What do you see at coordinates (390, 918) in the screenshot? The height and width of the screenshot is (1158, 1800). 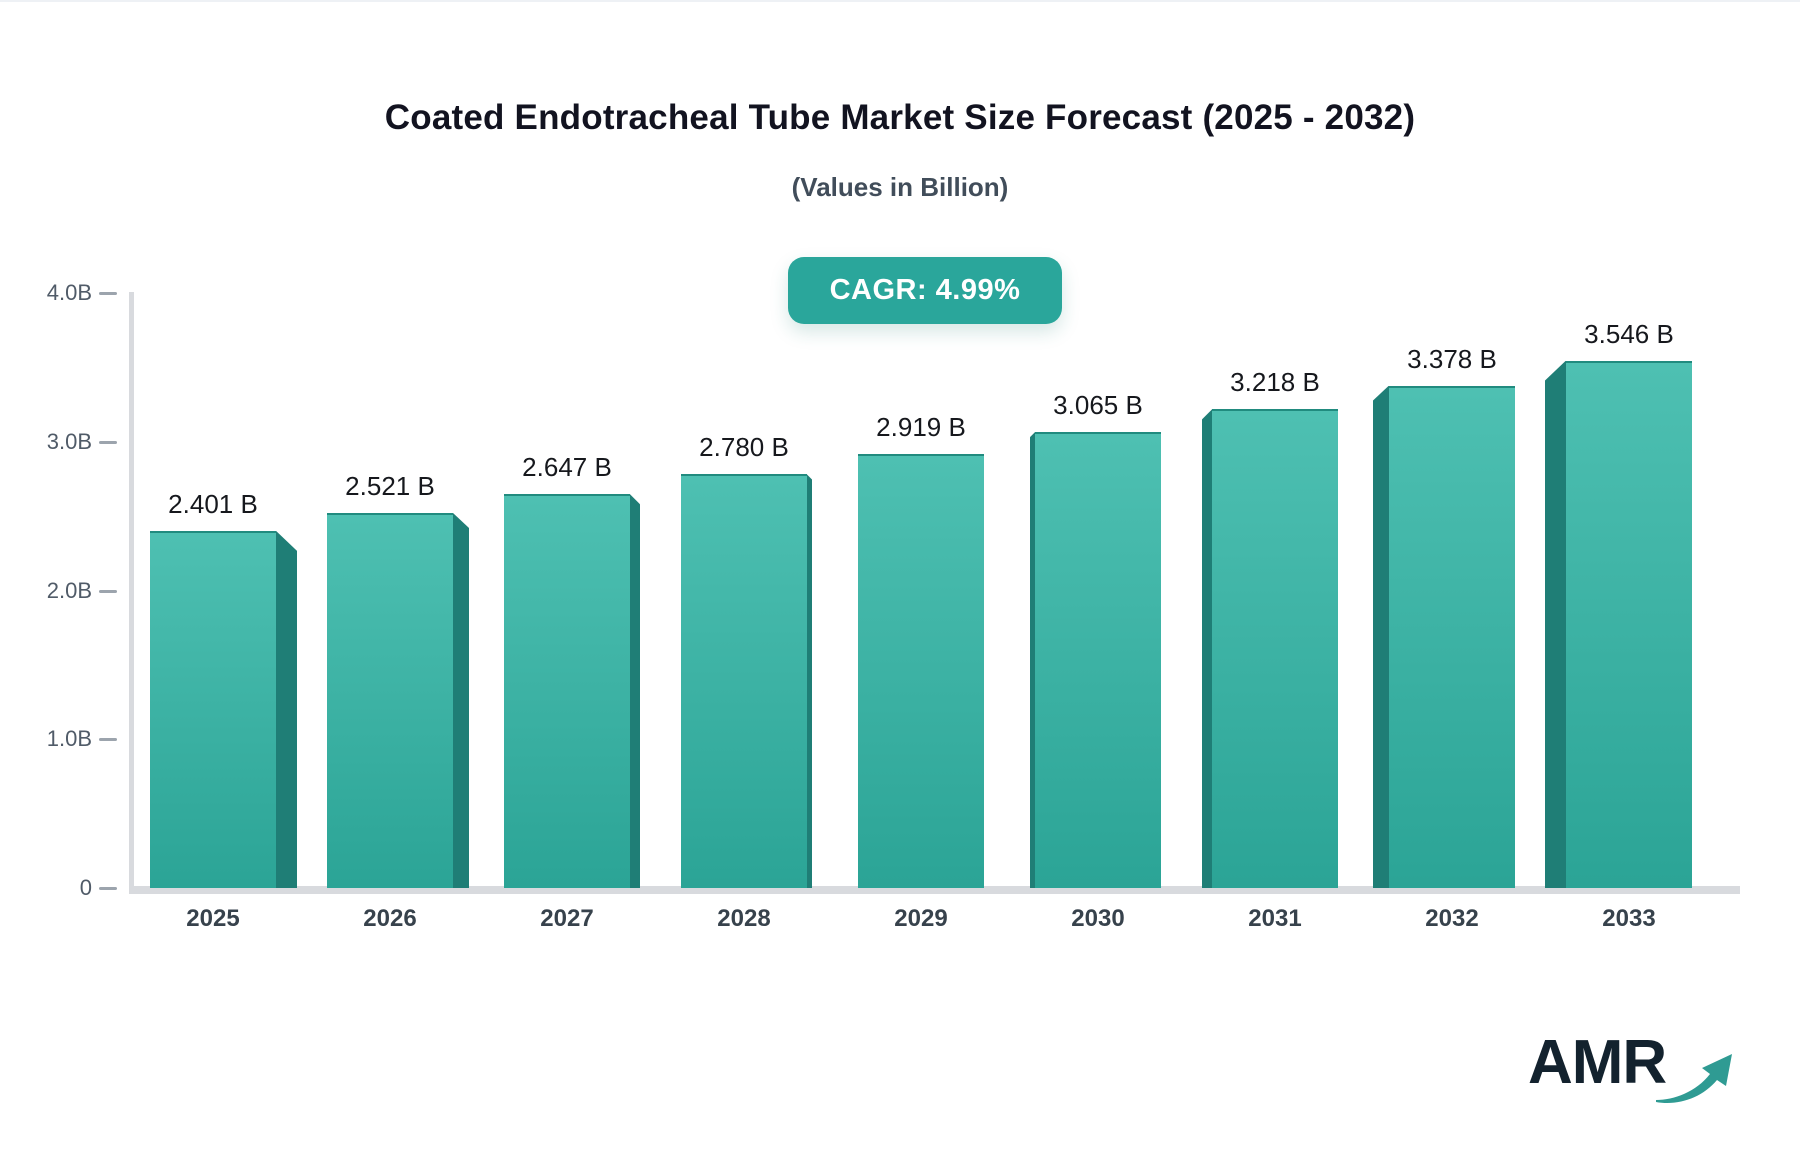 I see `x-tick-label-2026: 2026` at bounding box center [390, 918].